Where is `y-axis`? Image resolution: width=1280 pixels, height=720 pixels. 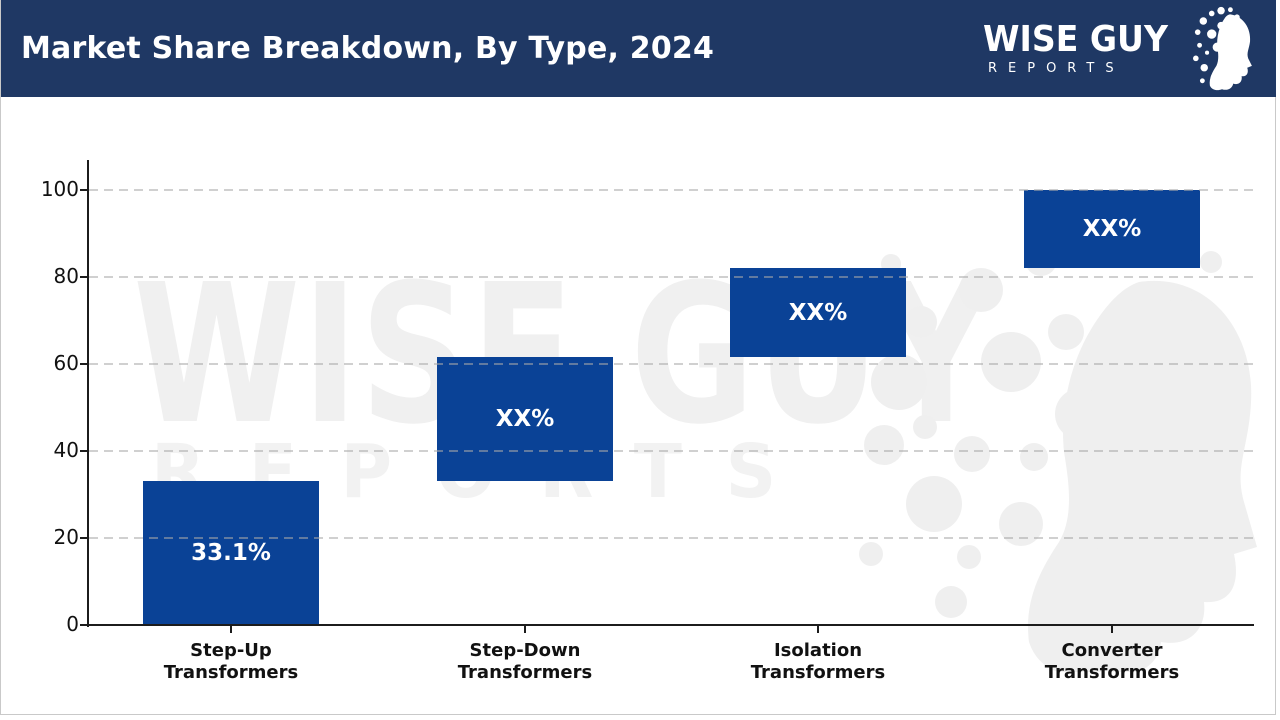 y-axis is located at coordinates (88, 393).